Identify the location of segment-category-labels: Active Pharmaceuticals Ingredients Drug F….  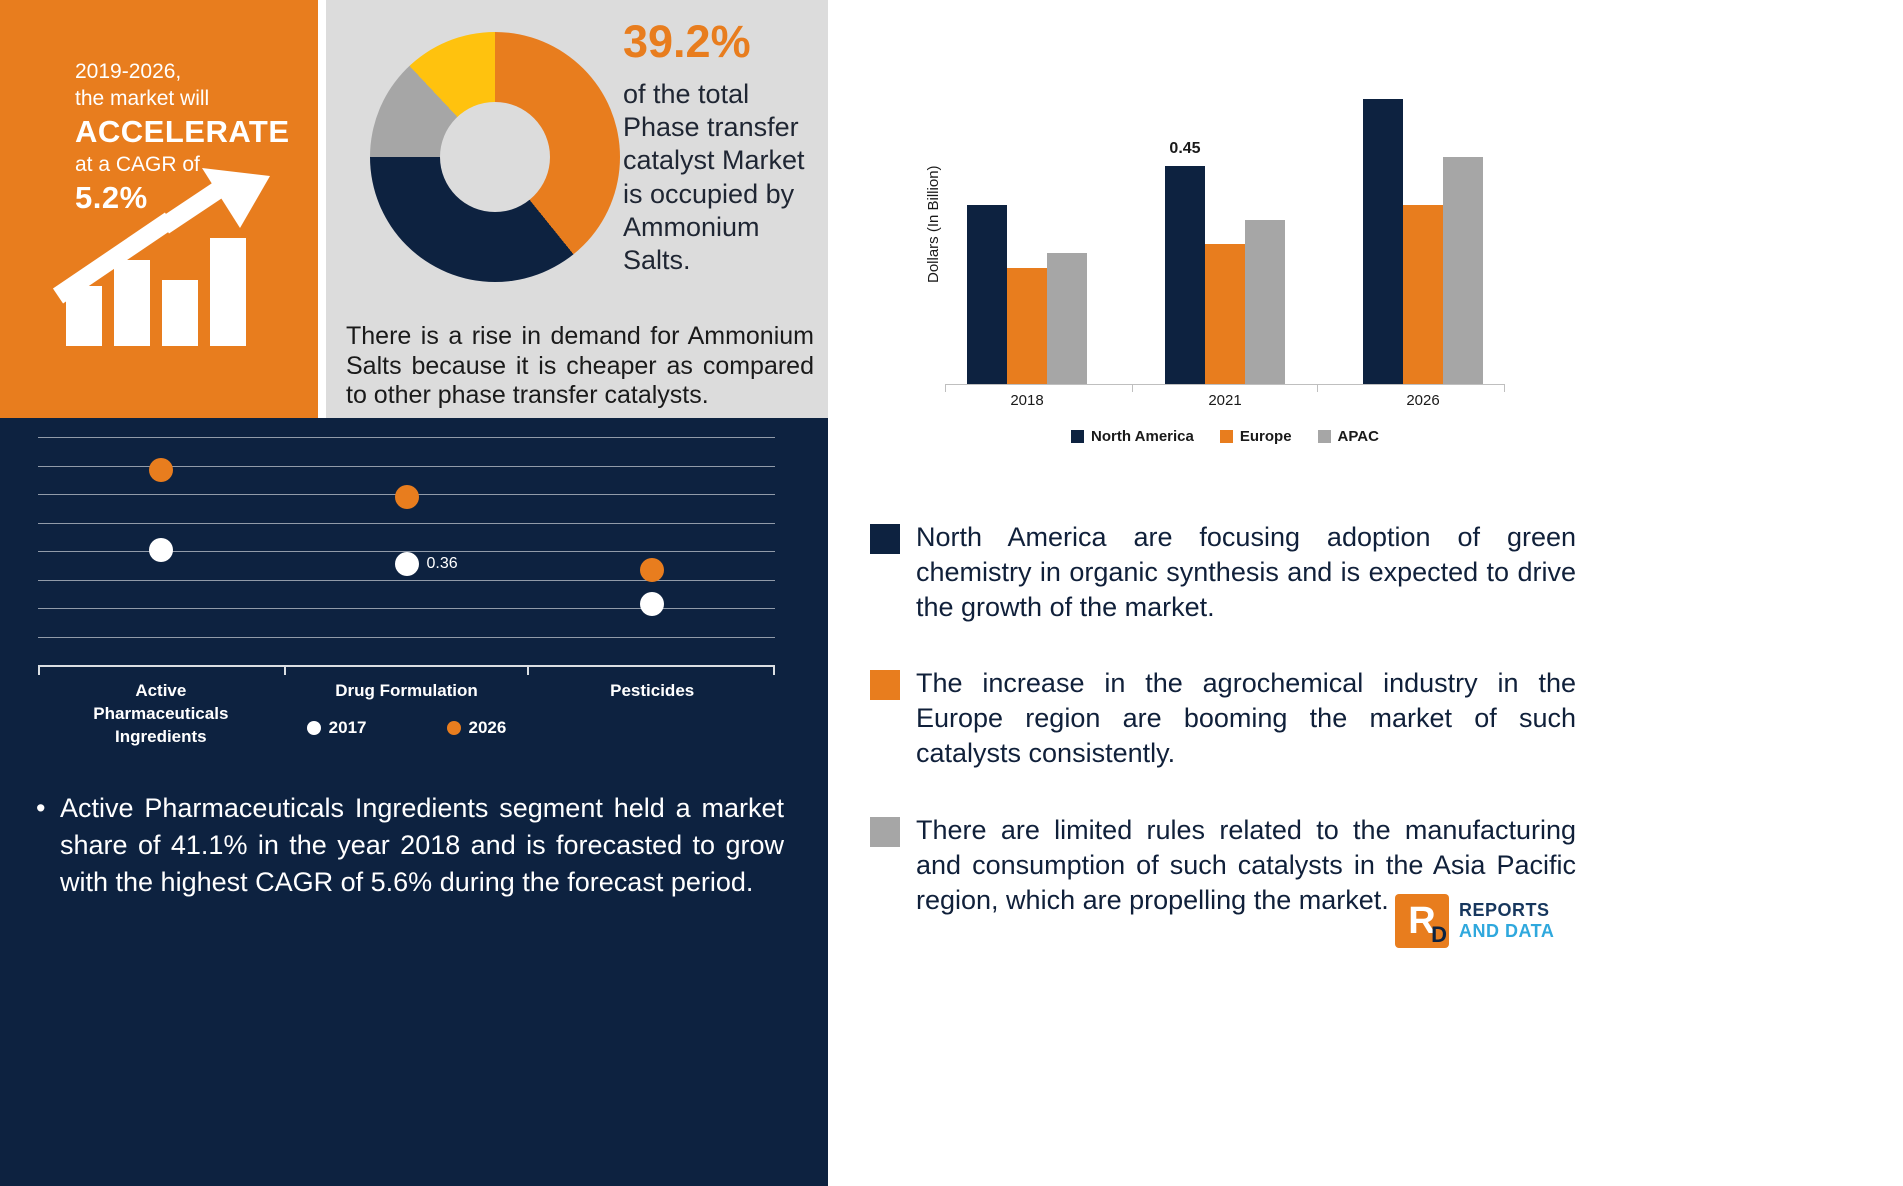
(406, 714).